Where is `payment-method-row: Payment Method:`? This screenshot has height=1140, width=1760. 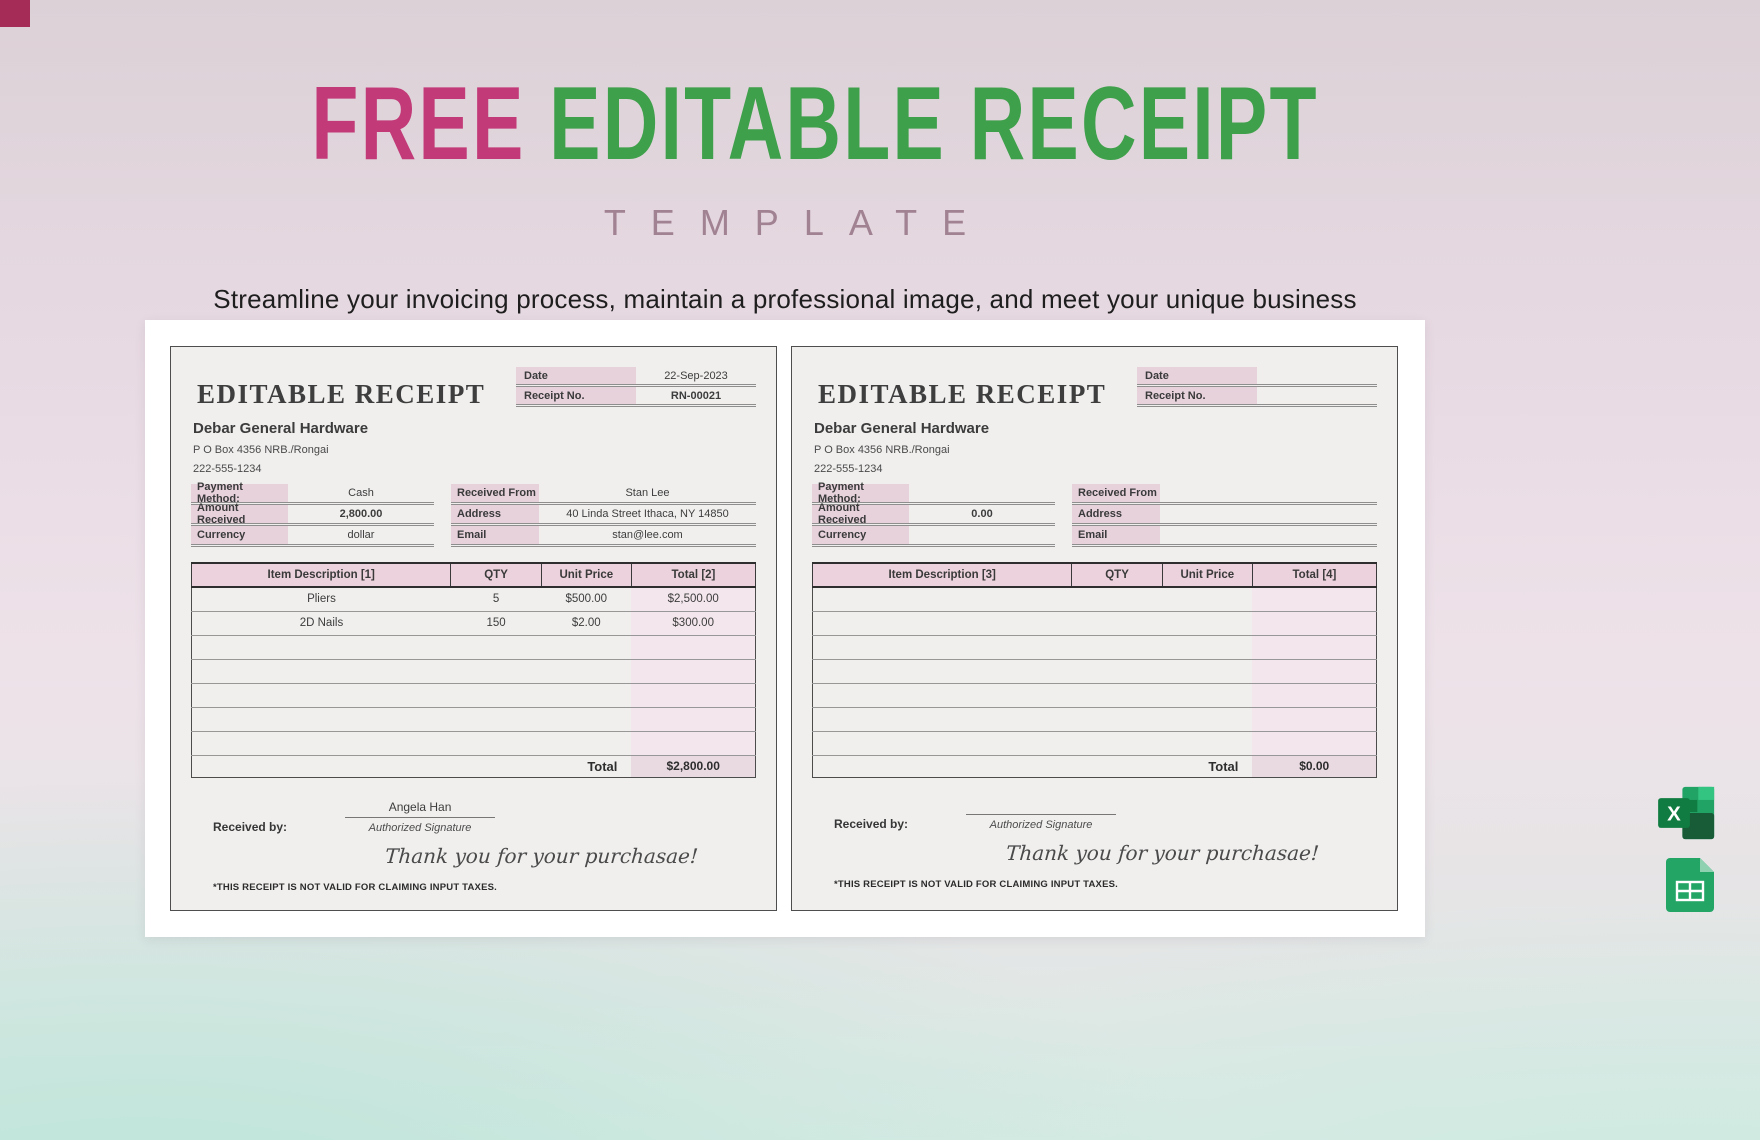
payment-method-row: Payment Method: is located at coordinates (933, 493).